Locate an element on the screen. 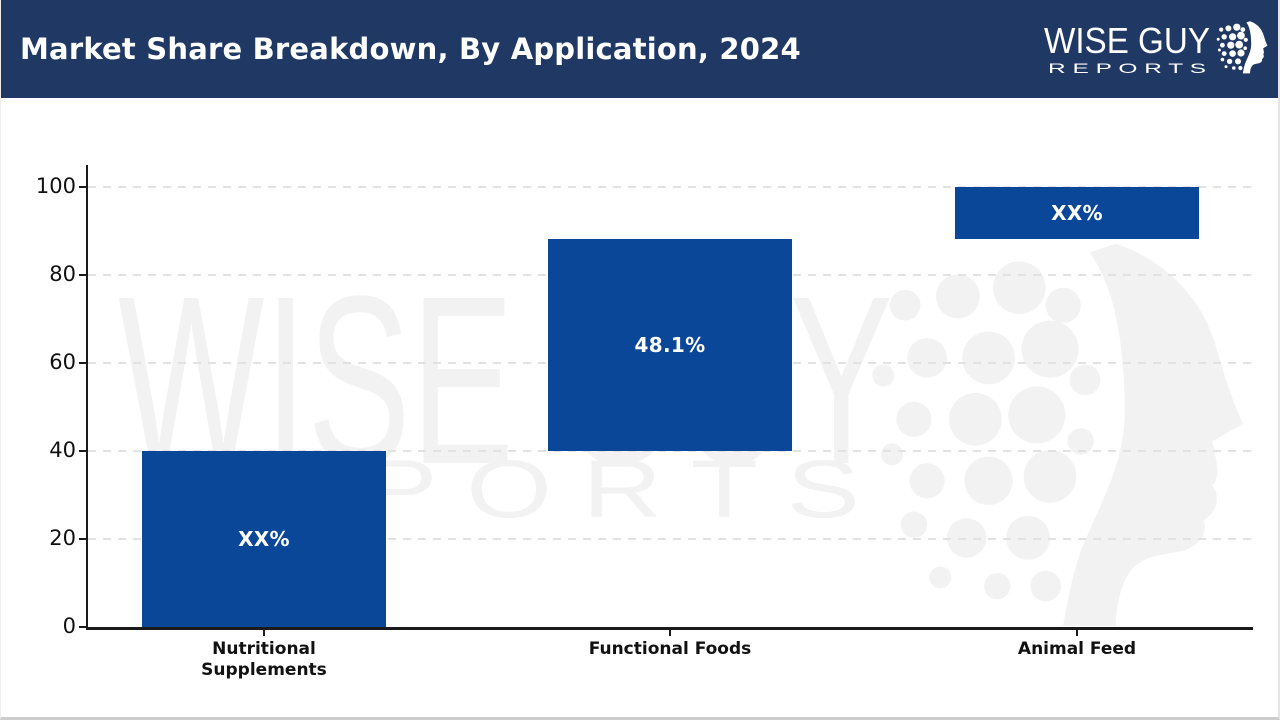  y-axis is located at coordinates (87, 397).